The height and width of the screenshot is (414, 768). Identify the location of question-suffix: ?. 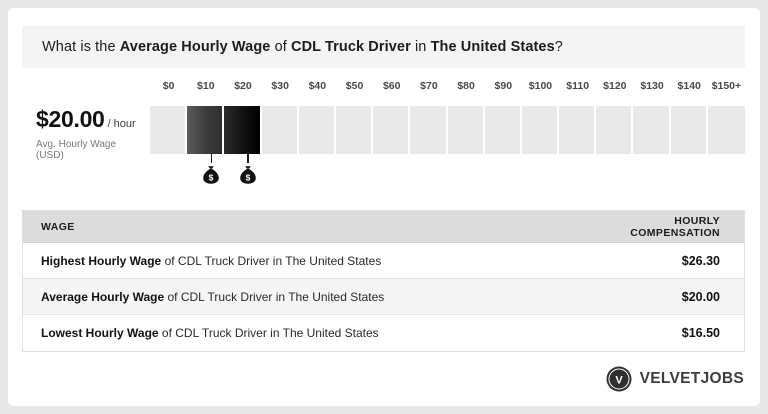
(558, 47).